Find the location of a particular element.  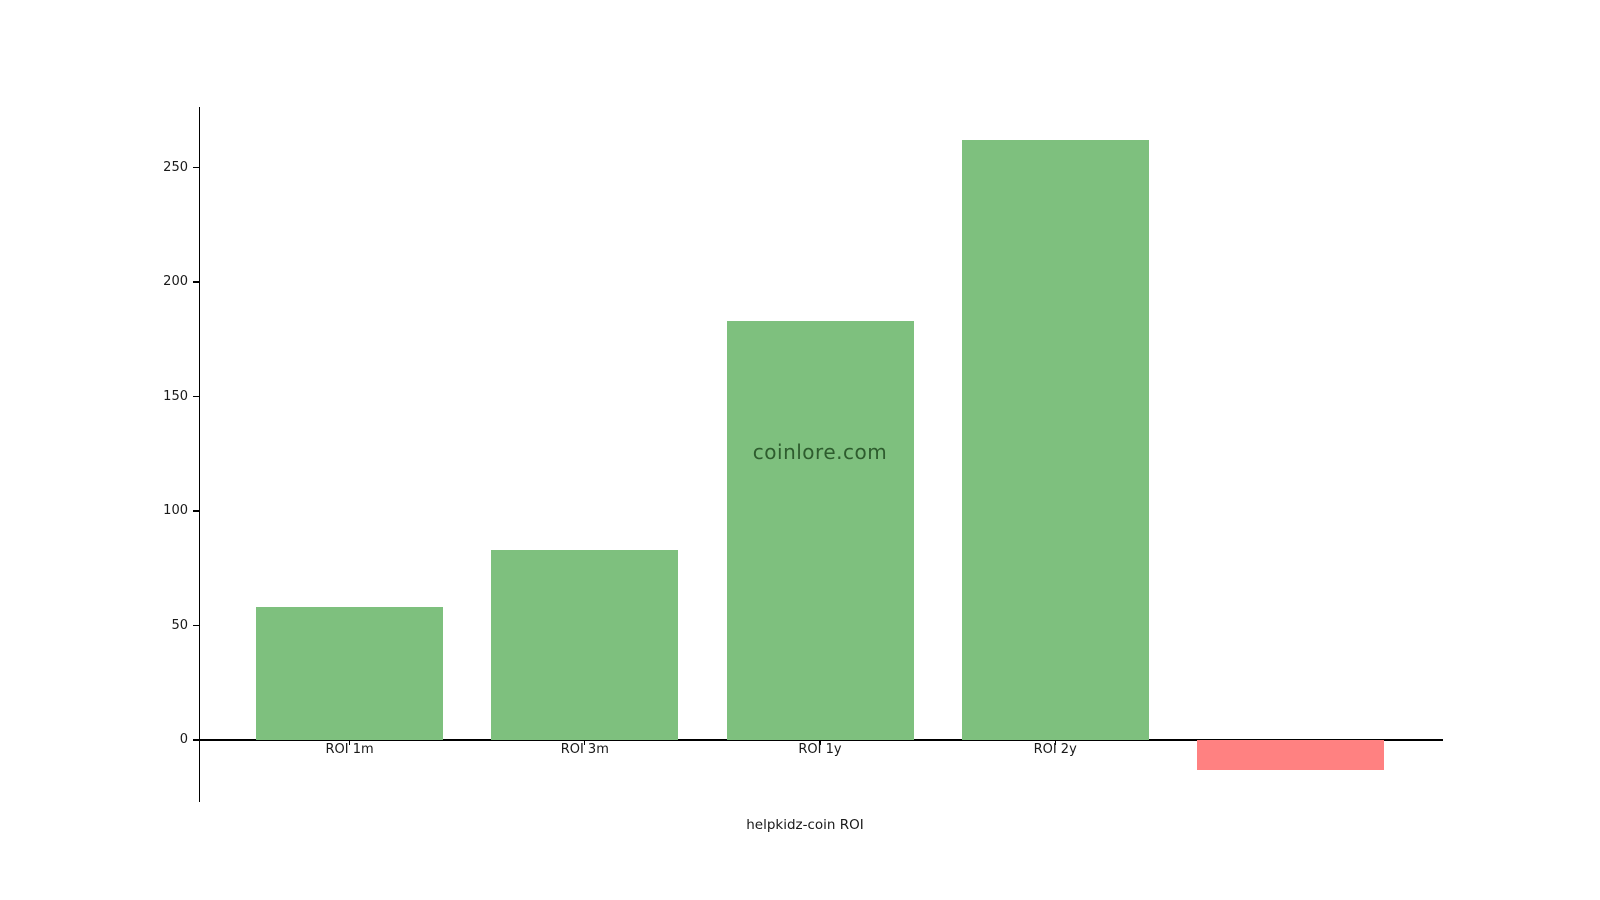

bar-roi-1y is located at coordinates (820, 530).